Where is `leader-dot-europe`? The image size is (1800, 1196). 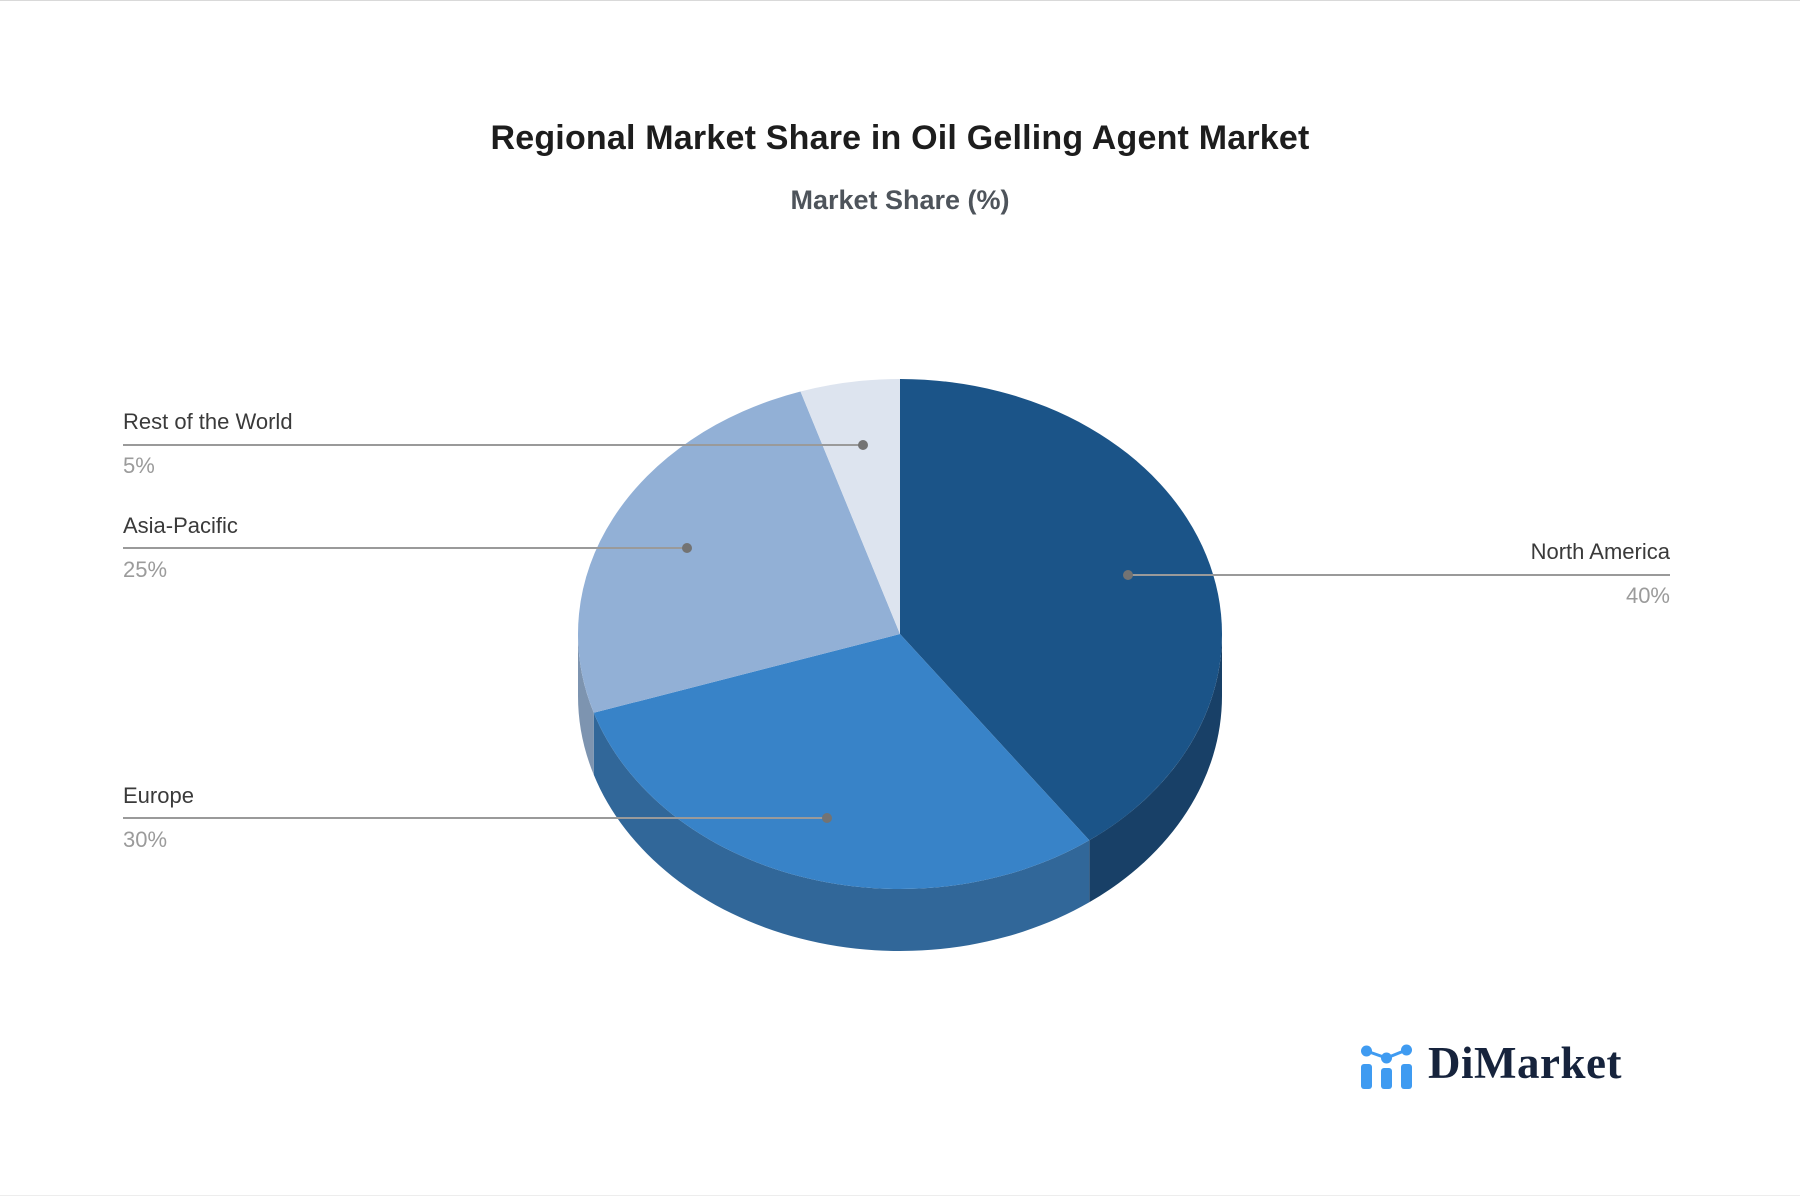 leader-dot-europe is located at coordinates (827, 818).